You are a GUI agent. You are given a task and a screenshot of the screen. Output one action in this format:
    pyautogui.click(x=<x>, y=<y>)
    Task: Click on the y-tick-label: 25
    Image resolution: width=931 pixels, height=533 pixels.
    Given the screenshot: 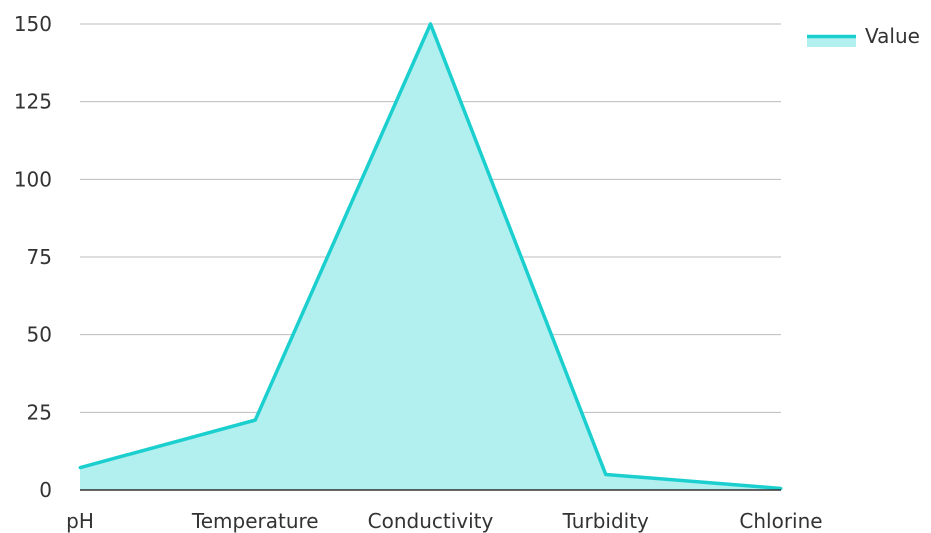 What is the action you would take?
    pyautogui.click(x=39, y=412)
    